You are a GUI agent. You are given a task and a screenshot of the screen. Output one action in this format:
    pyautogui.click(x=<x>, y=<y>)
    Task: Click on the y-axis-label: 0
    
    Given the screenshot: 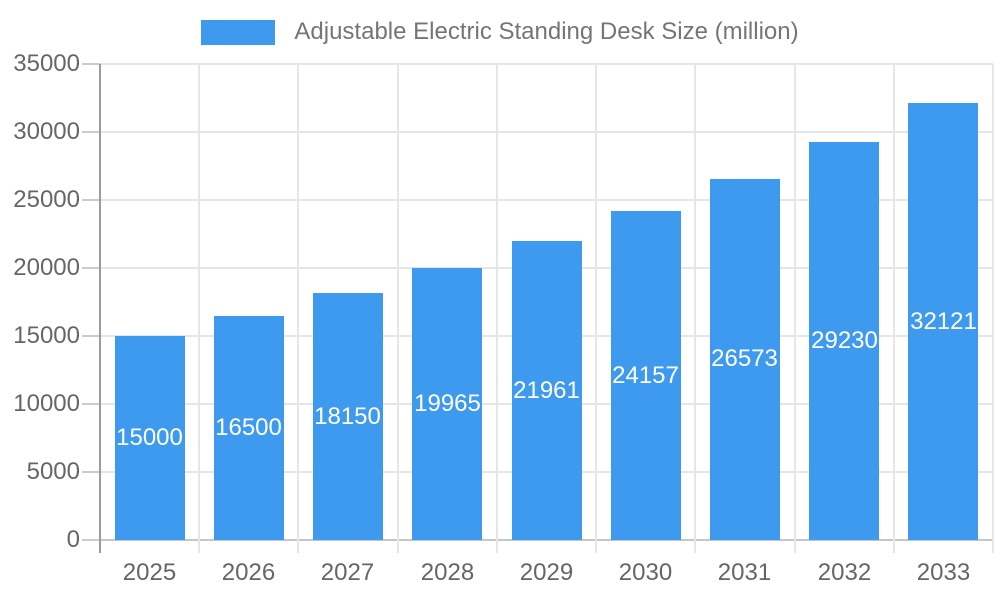 What is the action you would take?
    pyautogui.click(x=73, y=539)
    